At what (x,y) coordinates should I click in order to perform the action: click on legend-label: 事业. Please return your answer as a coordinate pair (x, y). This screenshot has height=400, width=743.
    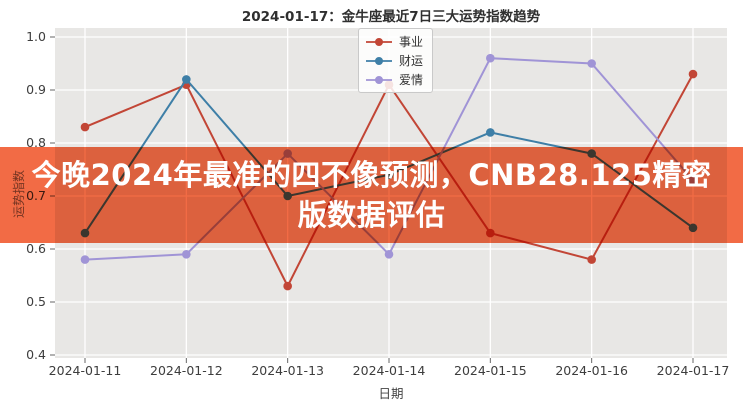
    Looking at the image, I should click on (411, 42).